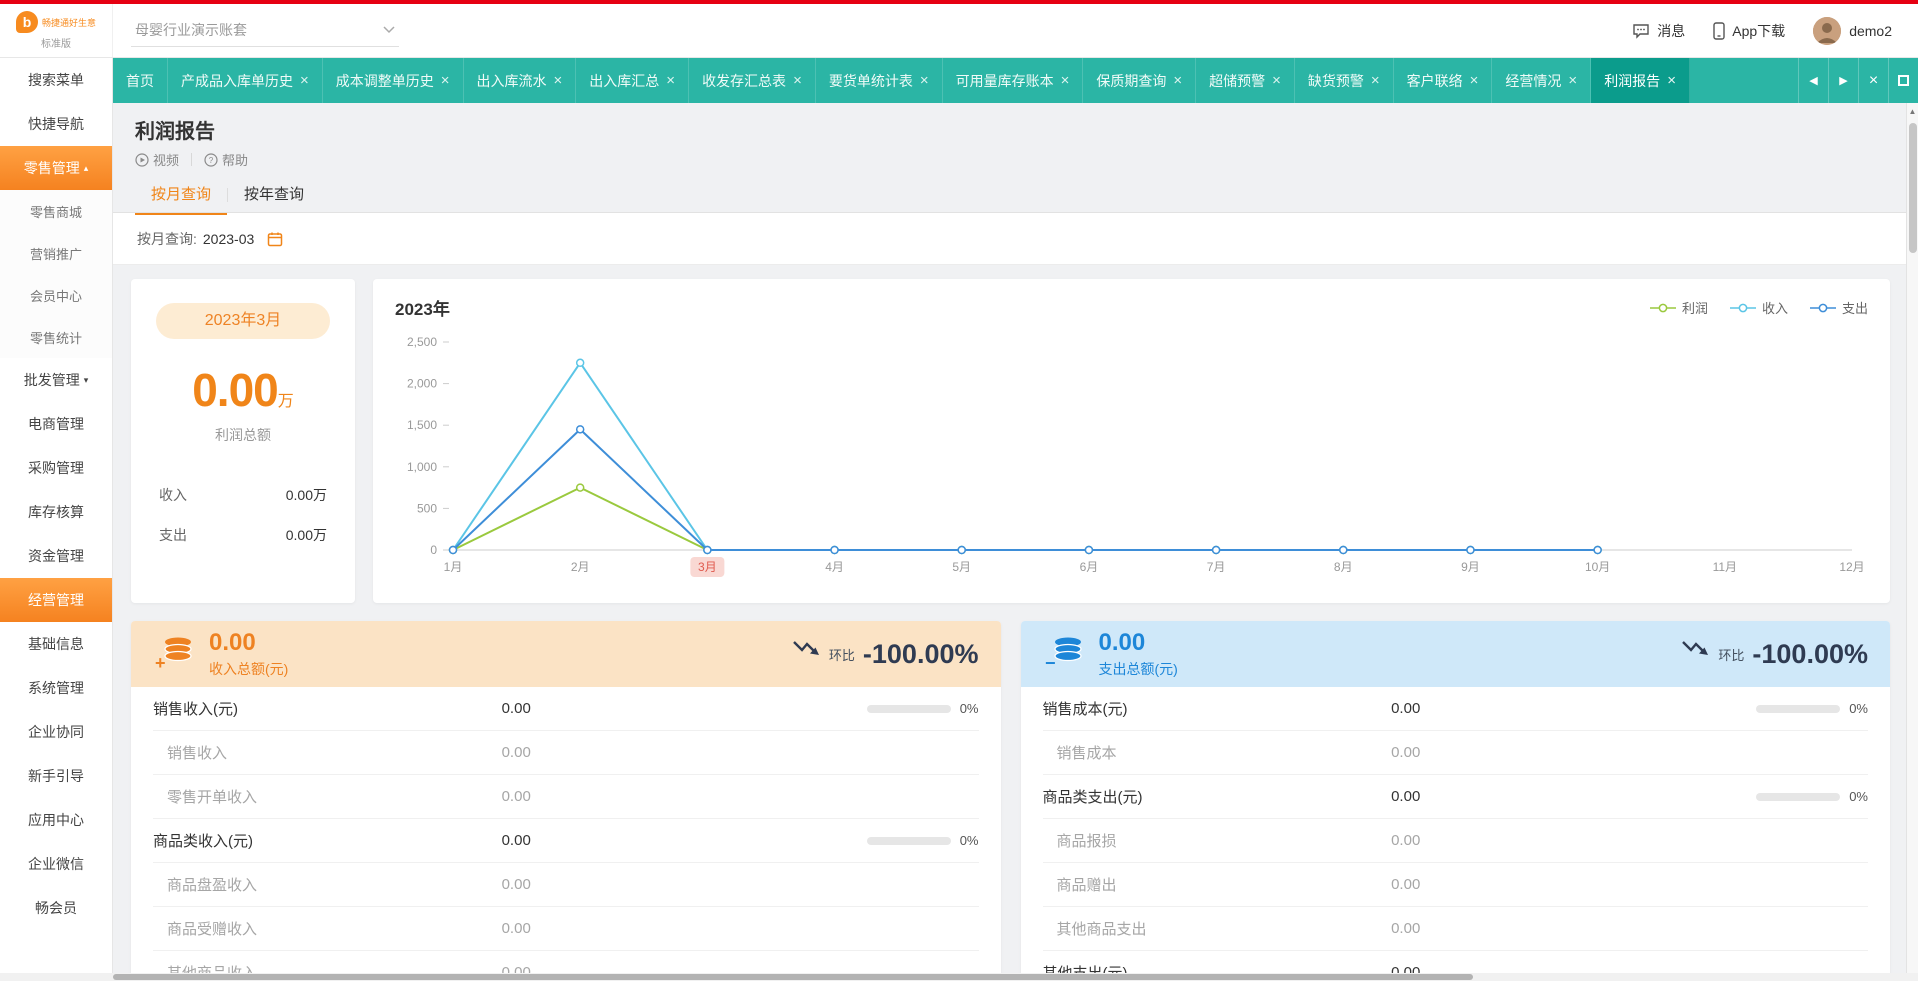 The height and width of the screenshot is (981, 1918). Describe the element at coordinates (56, 30) in the screenshot. I see `app-logo: b 畅捷通好生意 标准版` at that location.